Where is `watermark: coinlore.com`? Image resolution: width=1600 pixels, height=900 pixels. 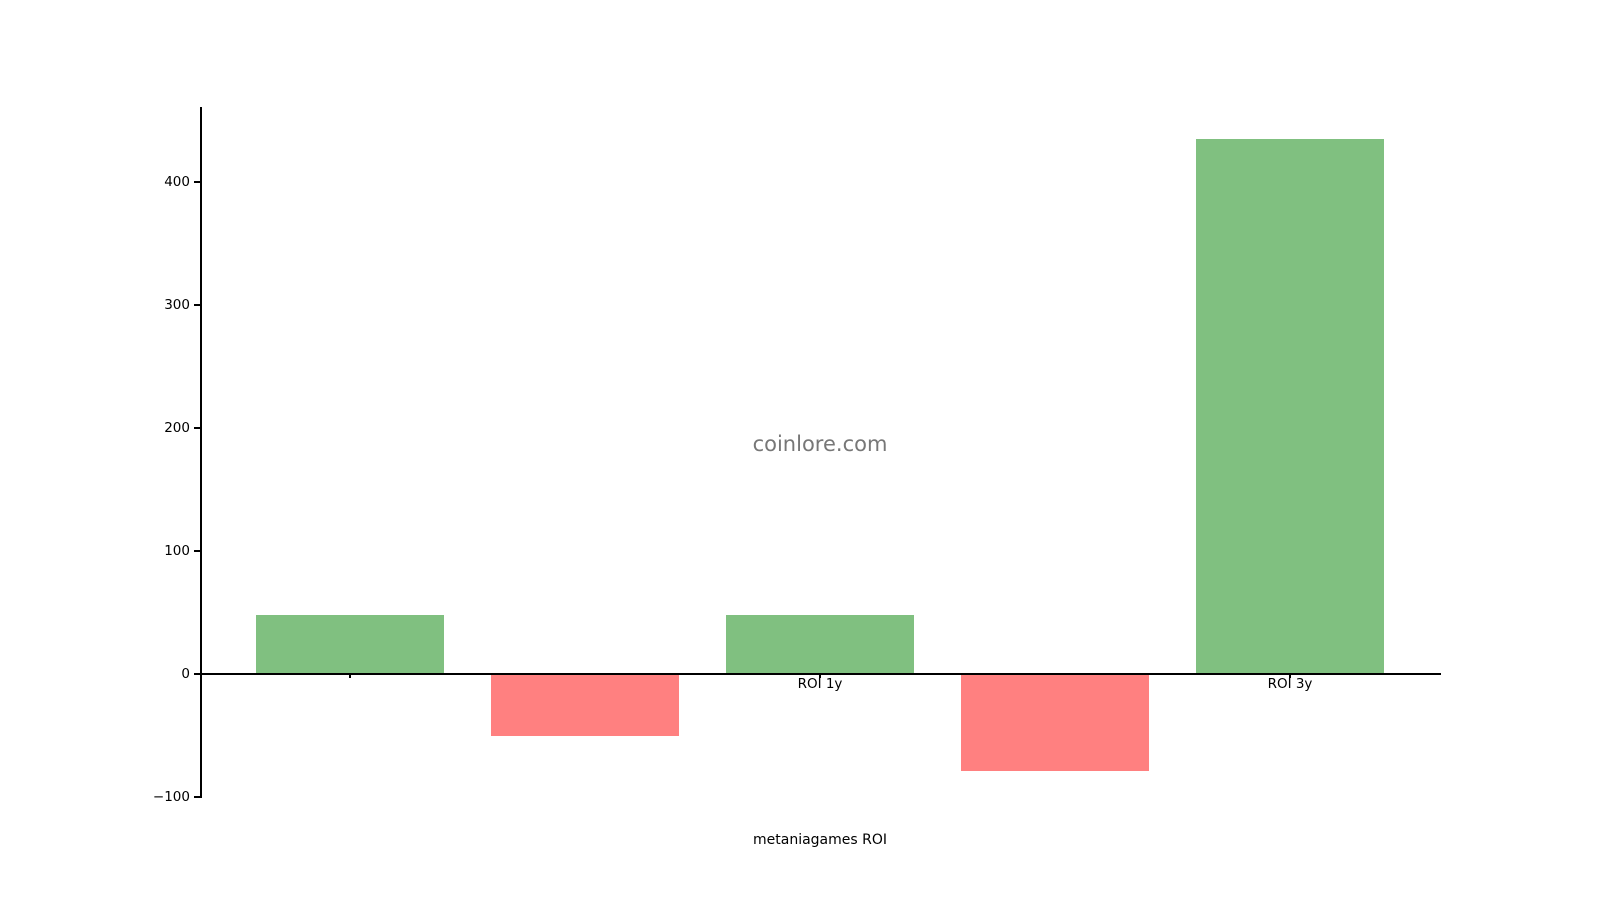
watermark: coinlore.com is located at coordinates (820, 444).